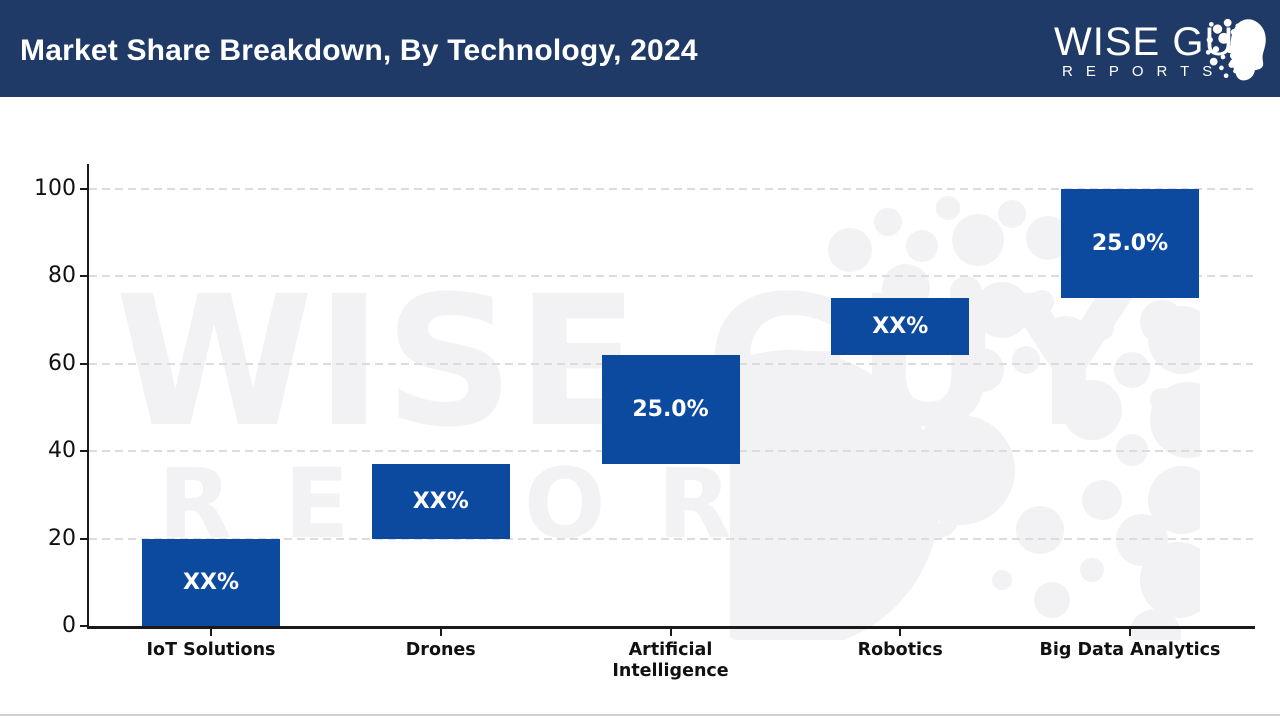  What do you see at coordinates (1228, 48) in the screenshot?
I see `logo-head-dots` at bounding box center [1228, 48].